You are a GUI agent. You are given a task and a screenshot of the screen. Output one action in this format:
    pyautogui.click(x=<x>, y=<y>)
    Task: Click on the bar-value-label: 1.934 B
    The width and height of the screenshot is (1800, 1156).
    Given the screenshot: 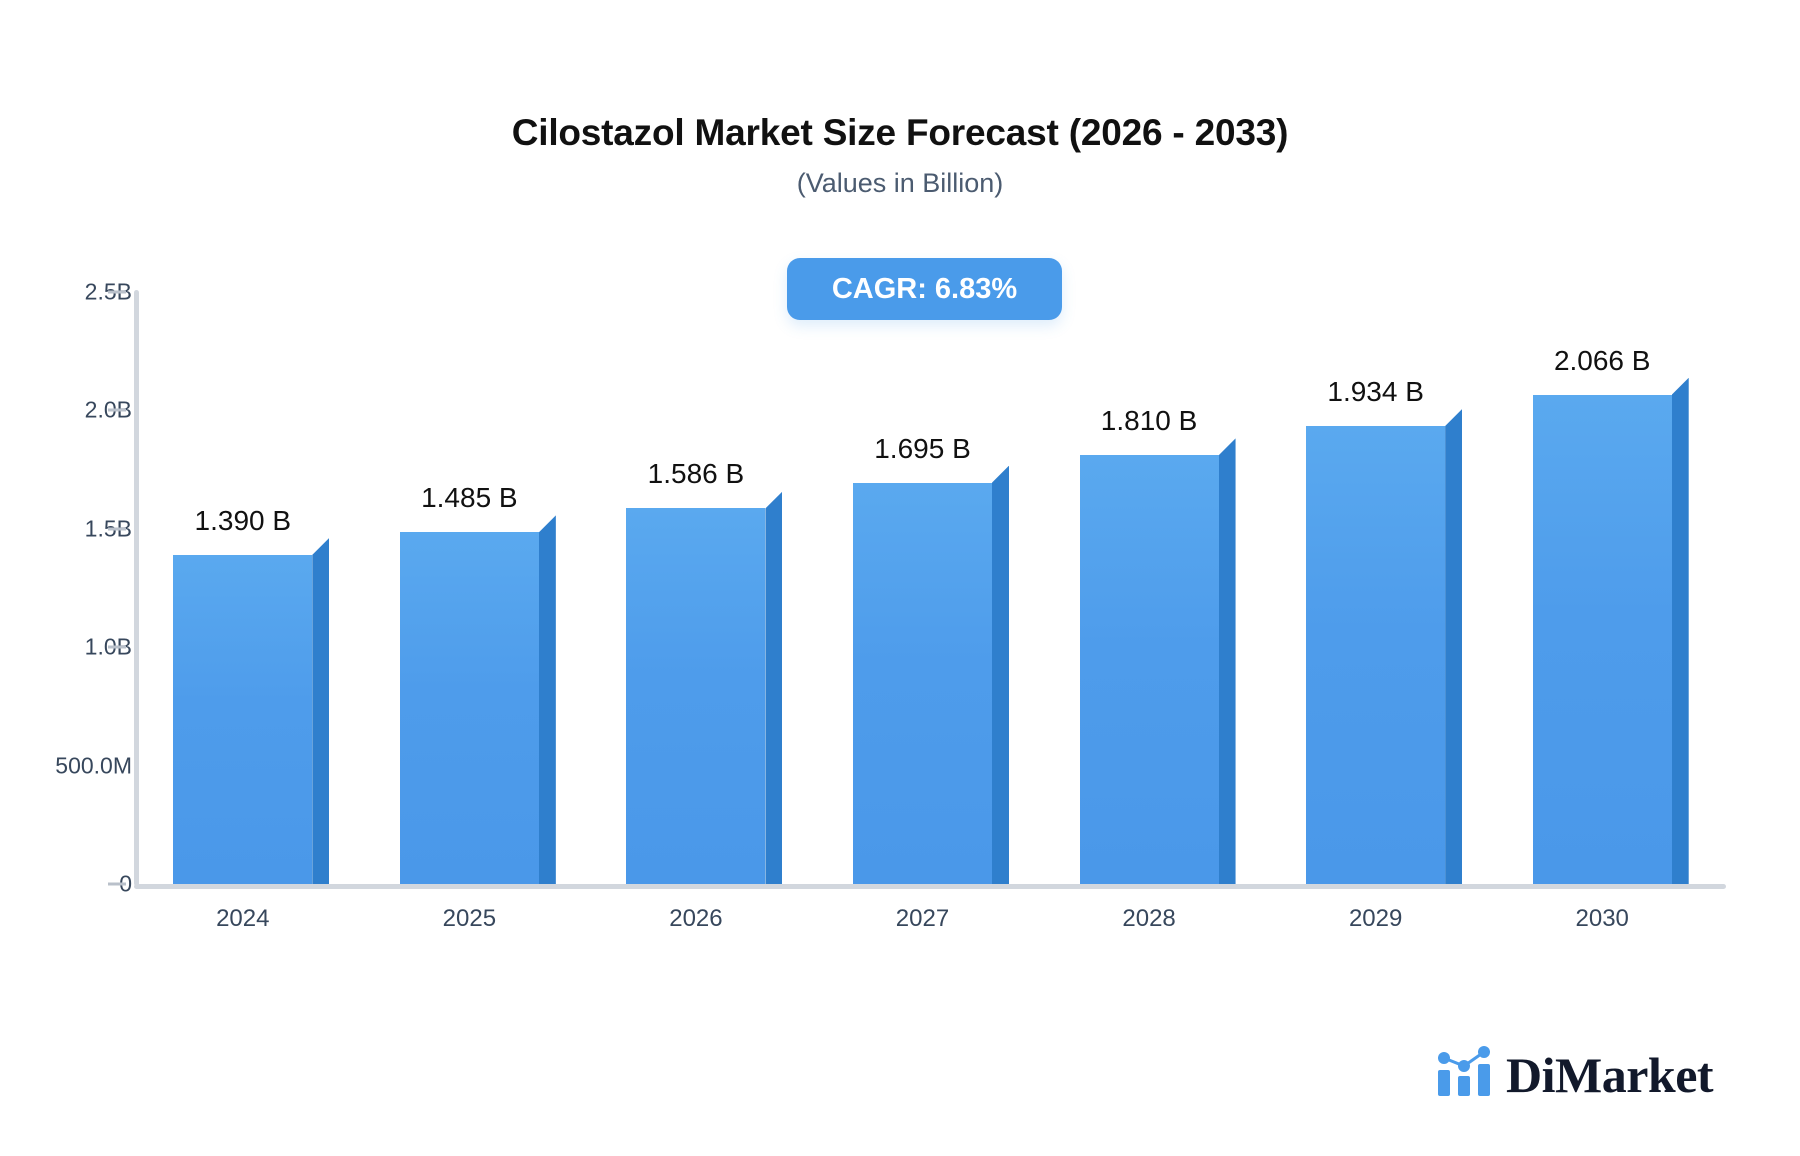 What is the action you would take?
    pyautogui.click(x=1375, y=392)
    